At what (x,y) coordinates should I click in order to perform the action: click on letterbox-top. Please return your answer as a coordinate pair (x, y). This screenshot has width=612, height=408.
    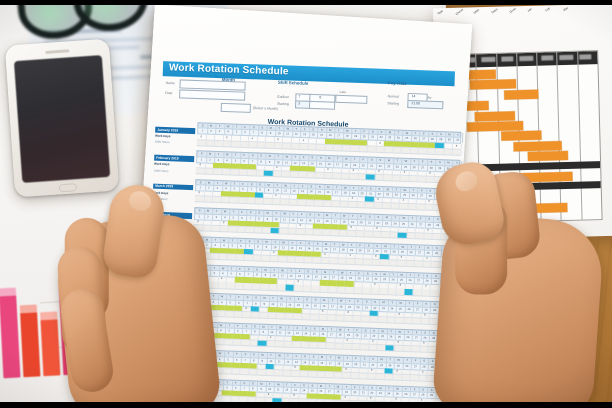
    Looking at the image, I should click on (306, 2).